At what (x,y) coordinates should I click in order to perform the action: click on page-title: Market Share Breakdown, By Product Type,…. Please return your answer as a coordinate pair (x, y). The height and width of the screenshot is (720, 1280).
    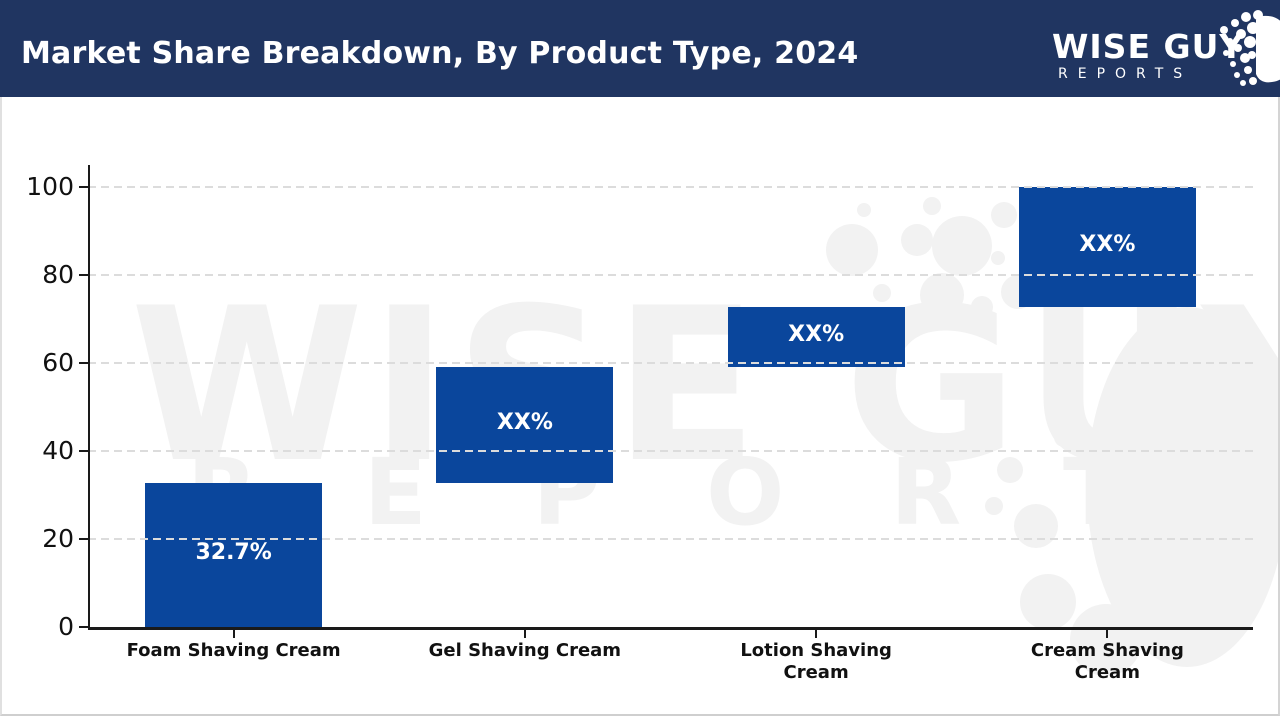
    Looking at the image, I should click on (440, 53).